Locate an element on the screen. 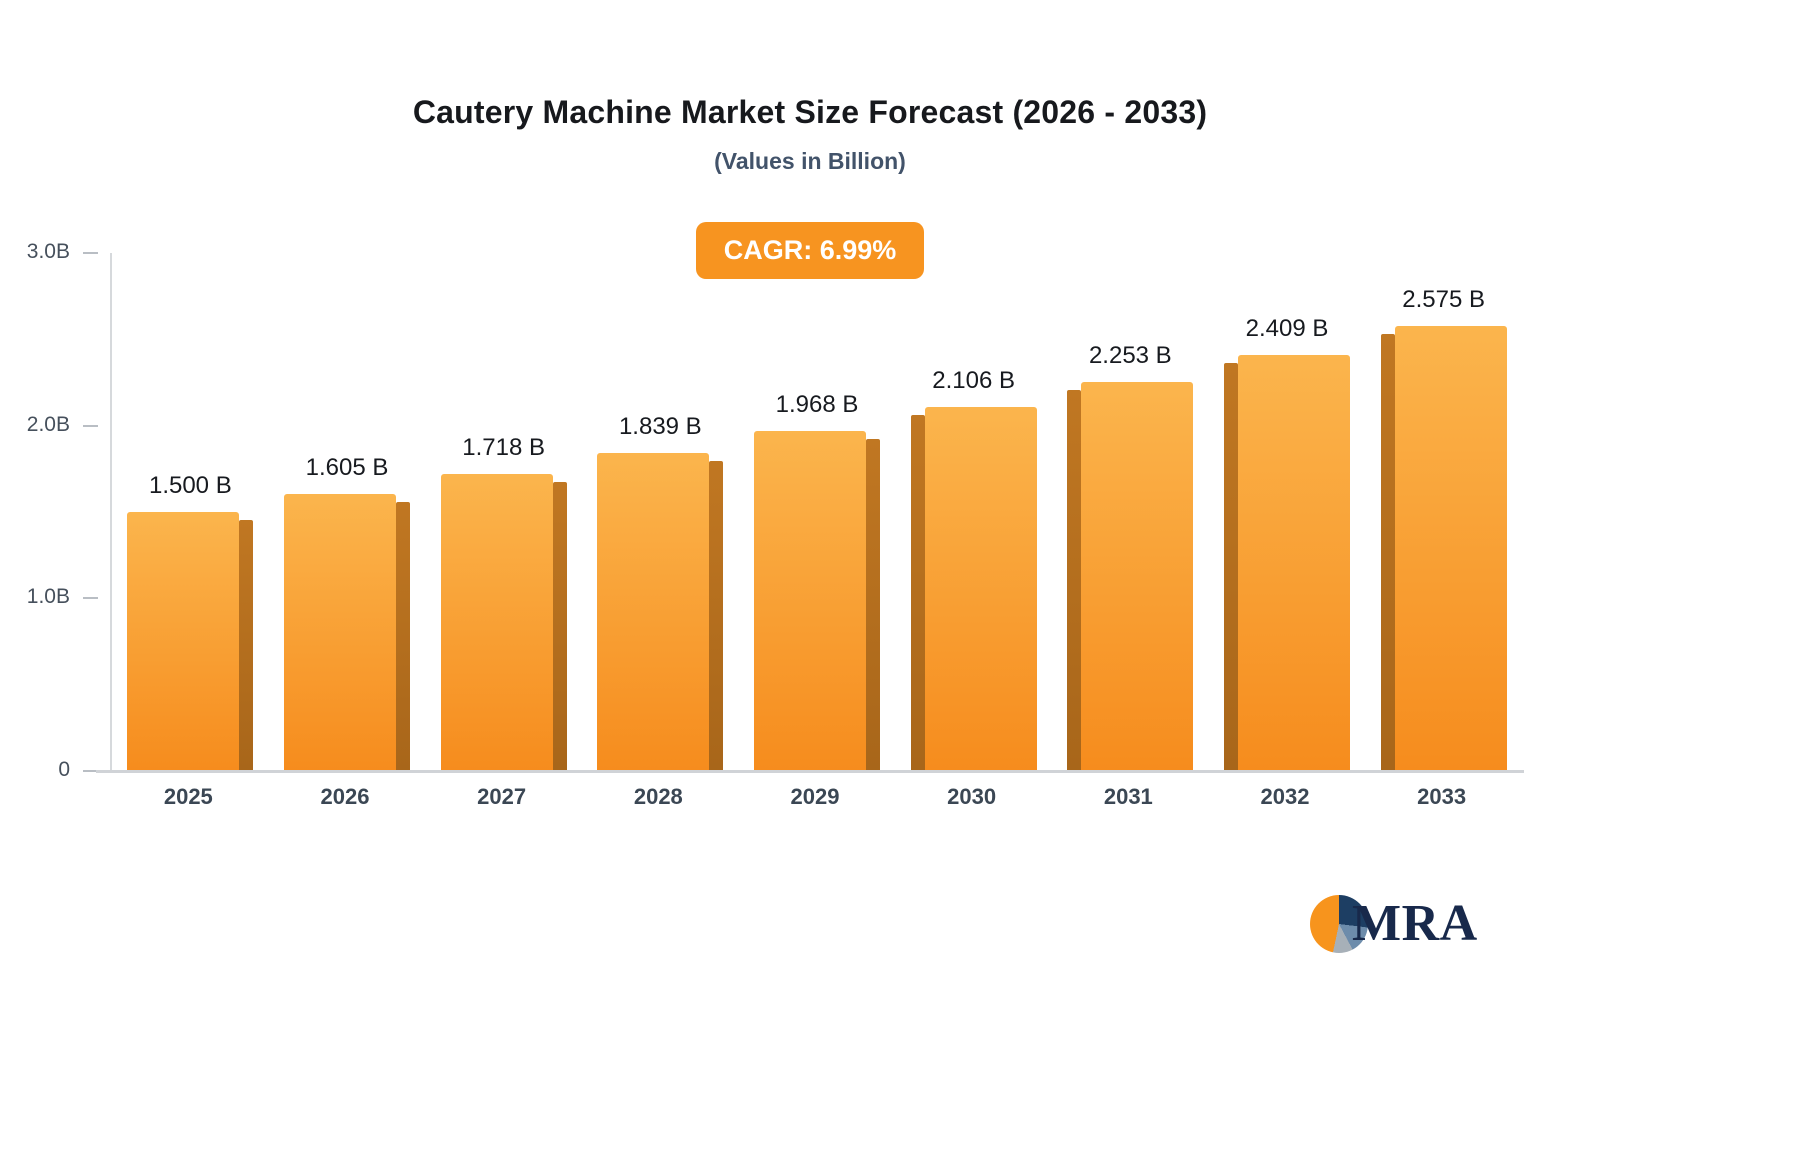 The image size is (1800, 1156). mra-logo-text: MRA is located at coordinates (1415, 923).